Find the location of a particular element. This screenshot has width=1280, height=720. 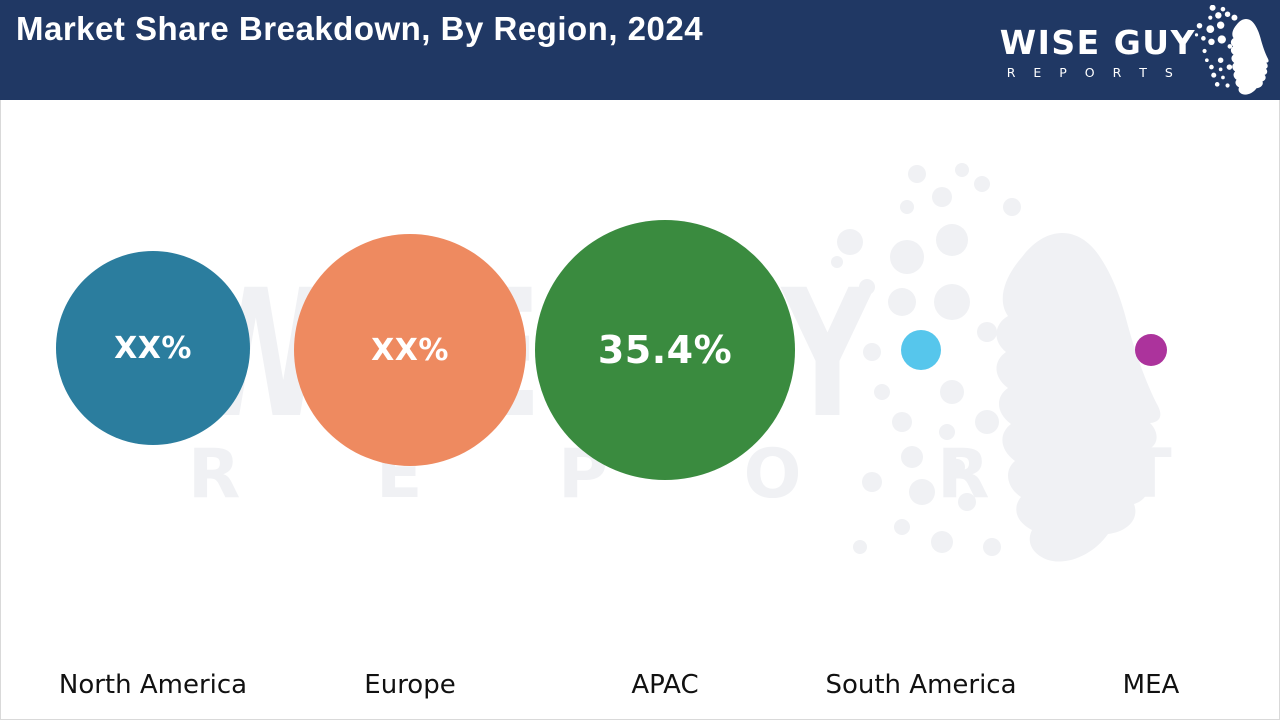

category-label-south-america: South America is located at coordinates (921, 685).